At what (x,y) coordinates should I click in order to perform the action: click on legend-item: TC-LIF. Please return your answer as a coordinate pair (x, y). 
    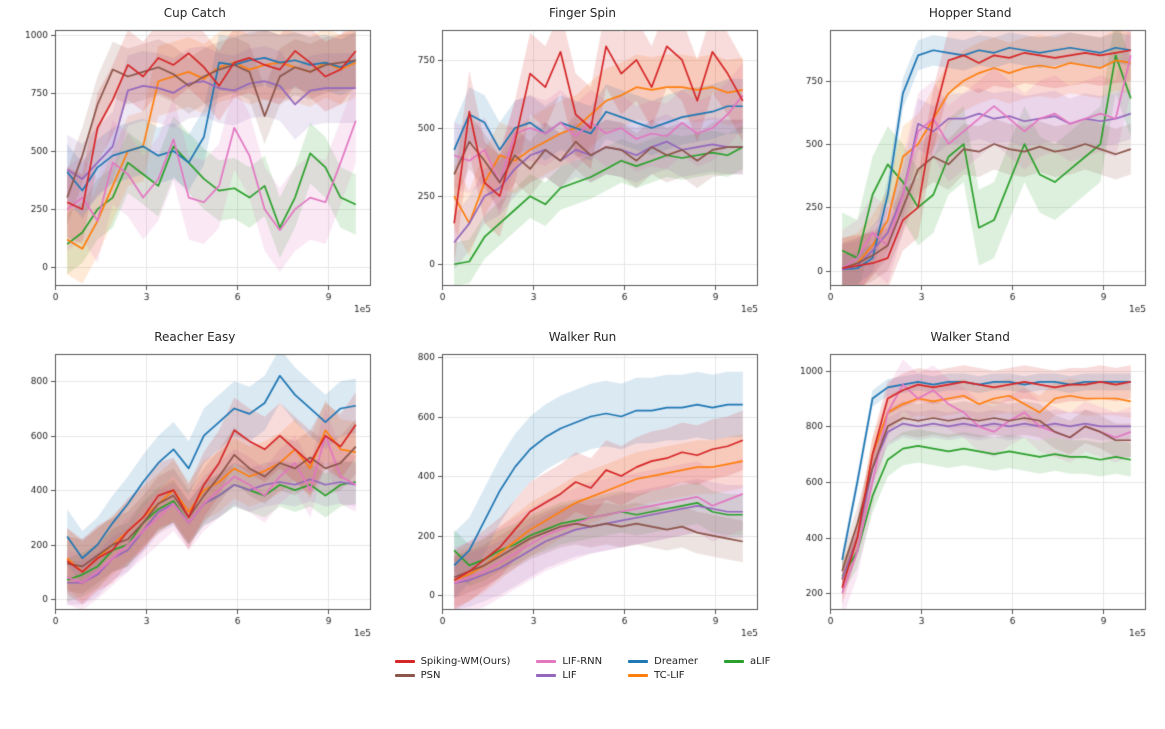
    Looking at the image, I should click on (663, 675).